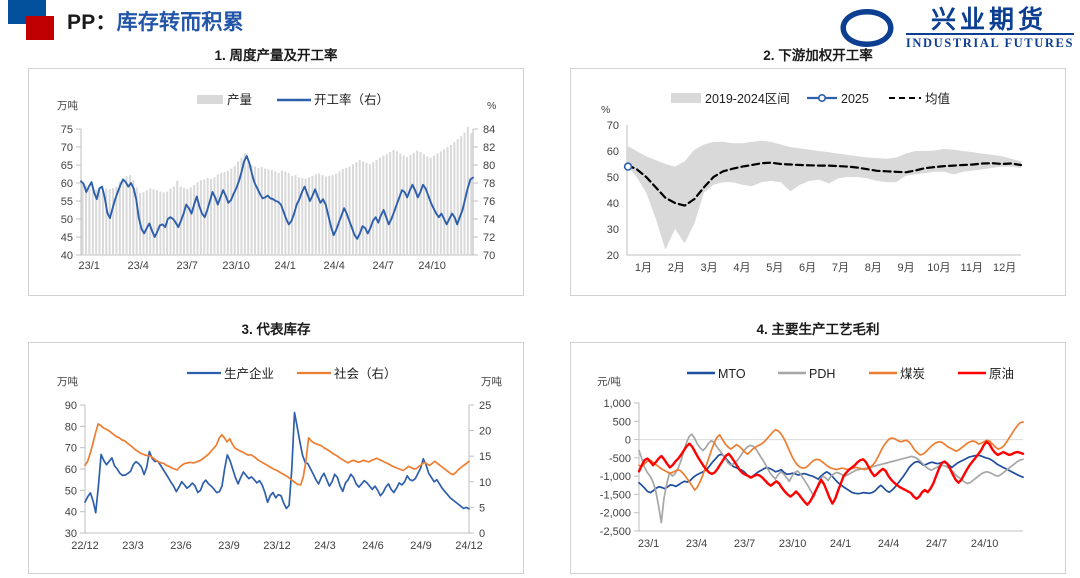 This screenshot has height=578, width=1080. Describe the element at coordinates (609, 381) in the screenshot. I see `svg-text: 元/吨` at that location.